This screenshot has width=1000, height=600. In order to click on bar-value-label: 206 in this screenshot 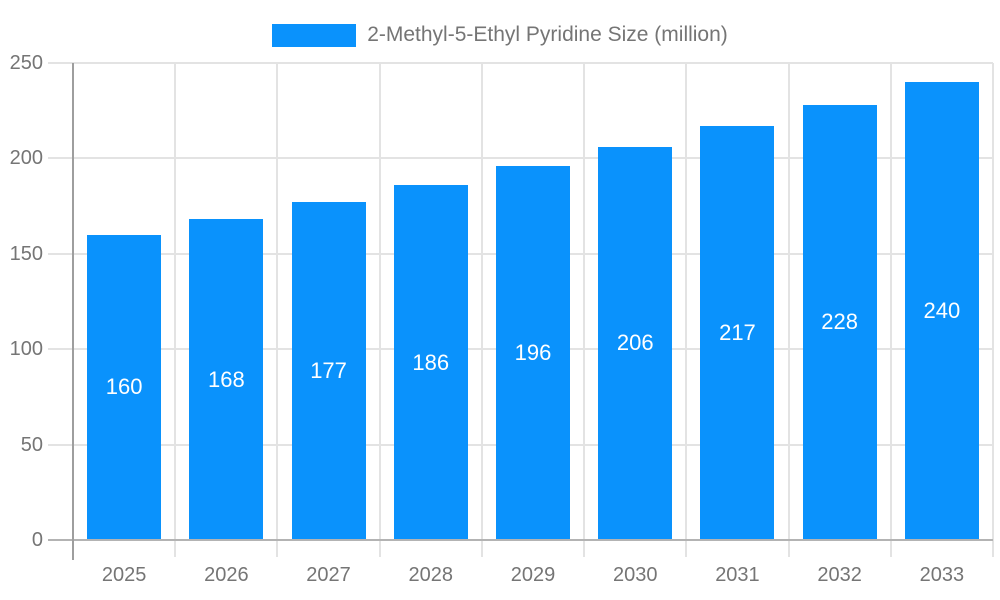, I will do `click(635, 343)`.